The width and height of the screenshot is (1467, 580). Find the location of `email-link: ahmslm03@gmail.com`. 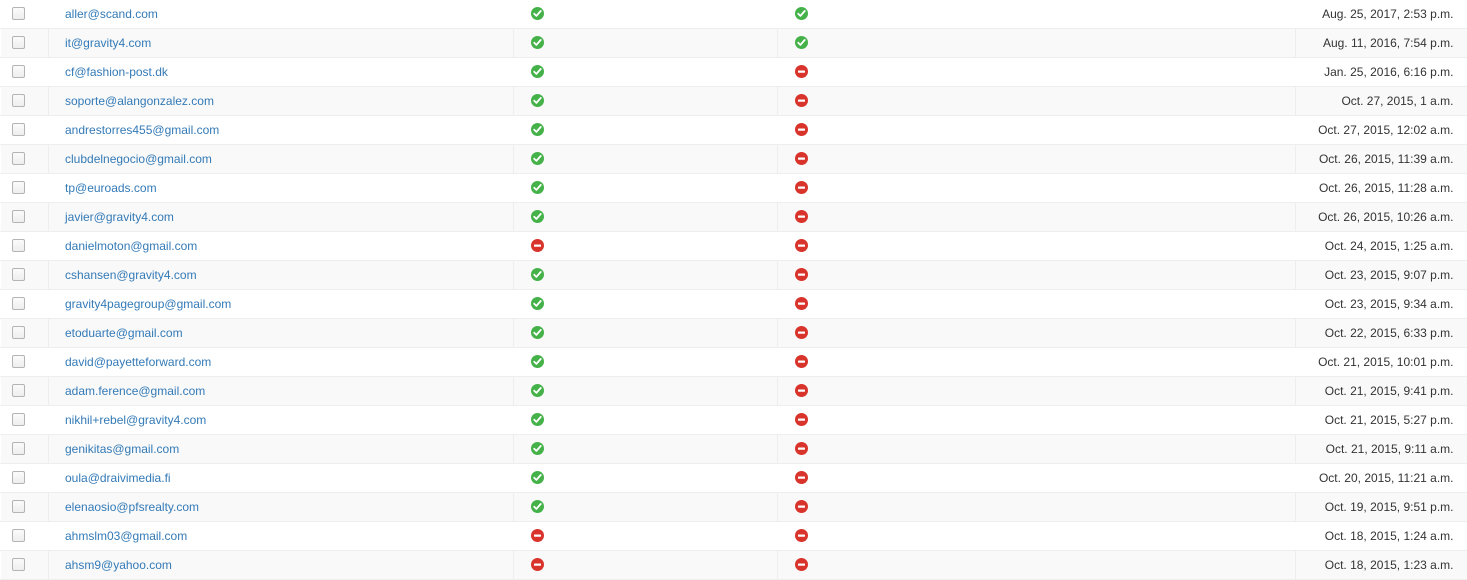

email-link: ahmslm03@gmail.com is located at coordinates (126, 536).